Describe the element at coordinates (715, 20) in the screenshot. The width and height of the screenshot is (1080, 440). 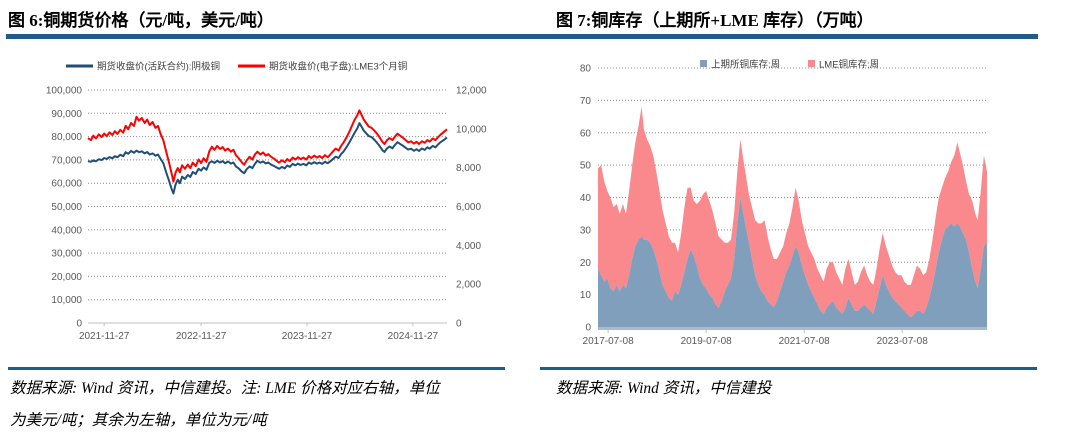
I see `right-chart-title: 图 7:铜库存（上期所+LME 库存）（万吨）` at that location.